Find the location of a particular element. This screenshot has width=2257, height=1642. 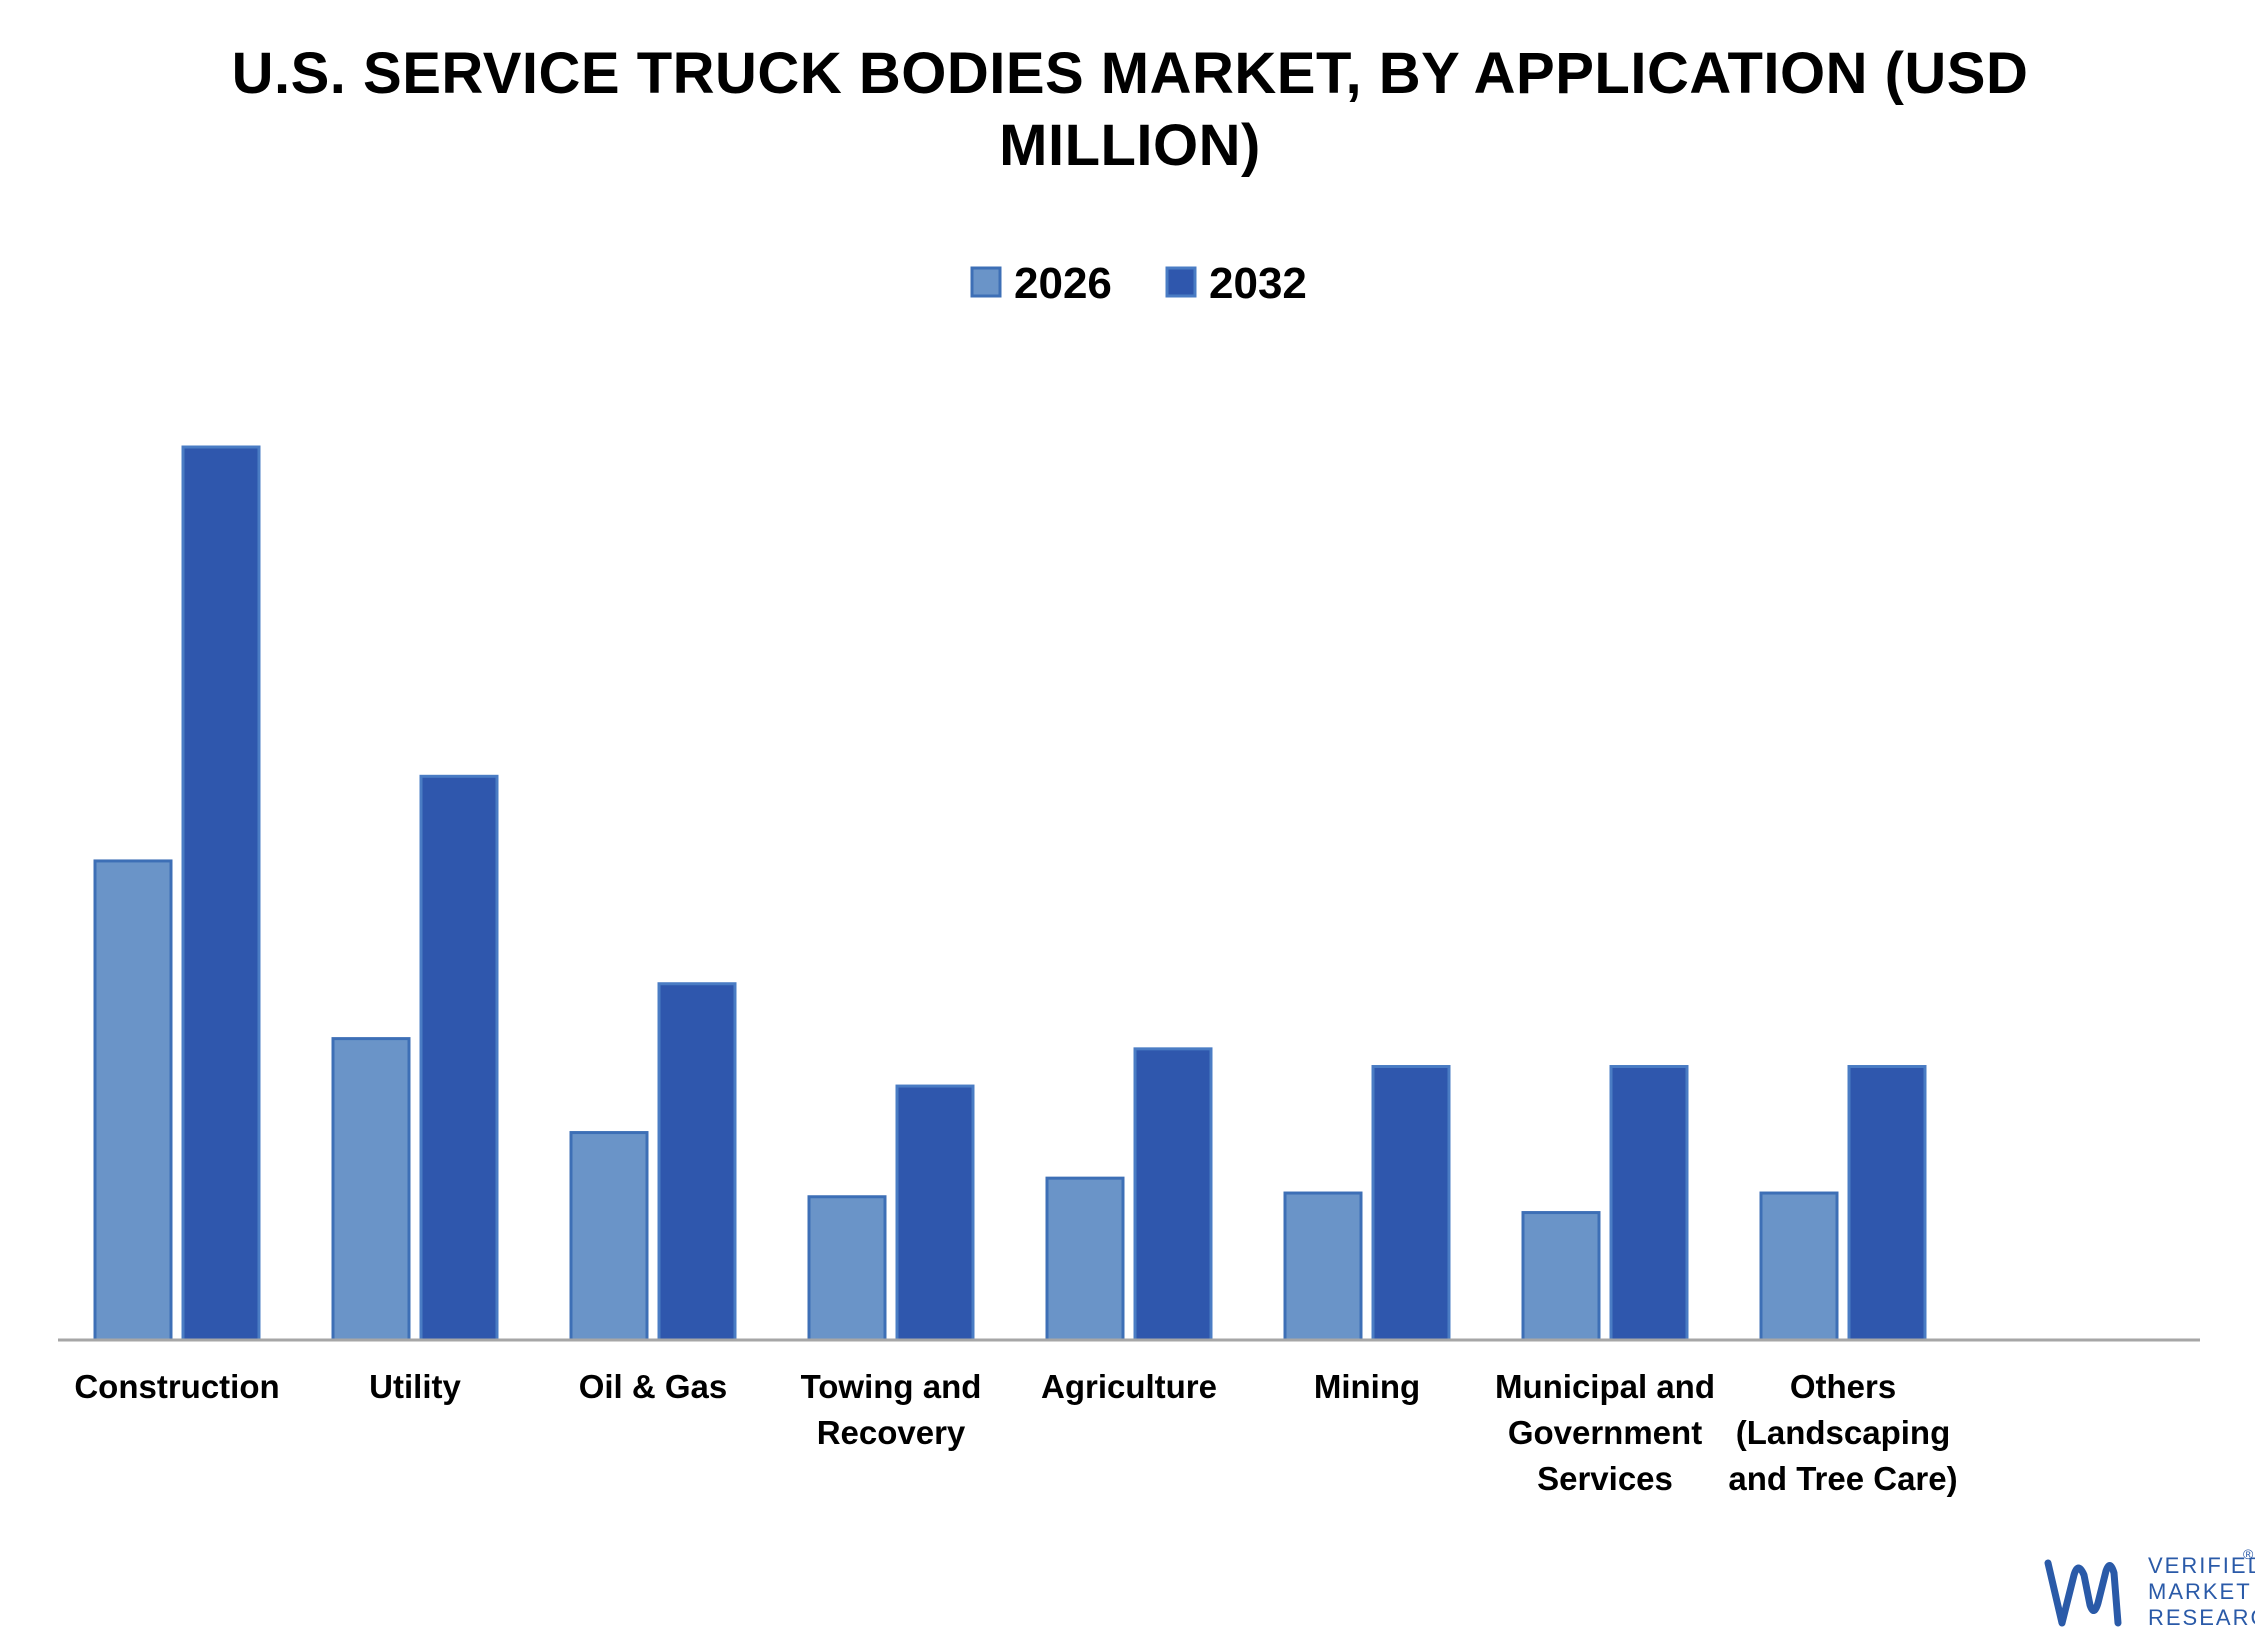

vmr-logo-text: VERIFIED MARKET RESEARCH is located at coordinates (2201, 1591).